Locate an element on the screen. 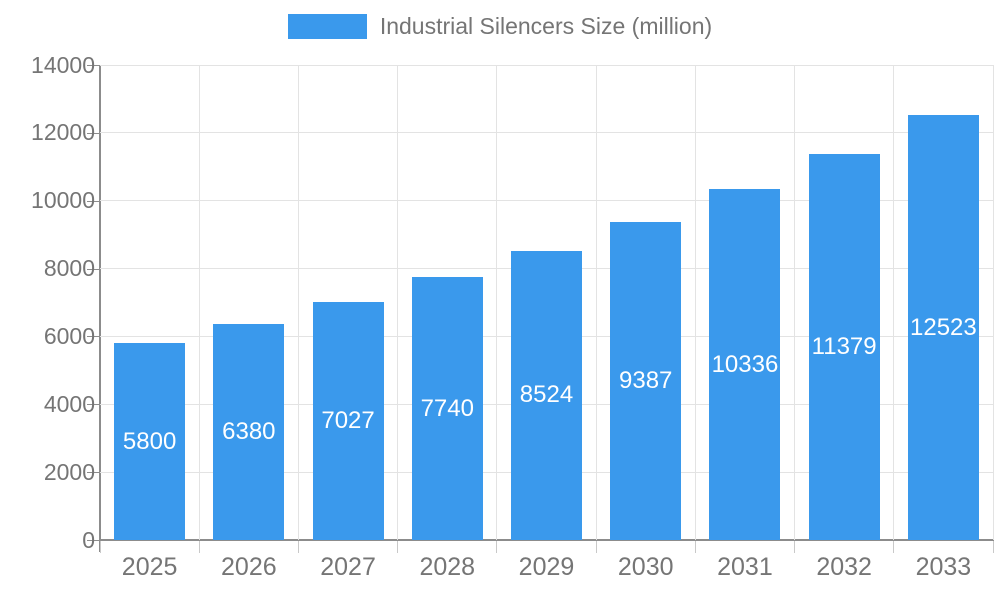 The width and height of the screenshot is (1000, 600). bar-value-label: 10336 is located at coordinates (745, 364).